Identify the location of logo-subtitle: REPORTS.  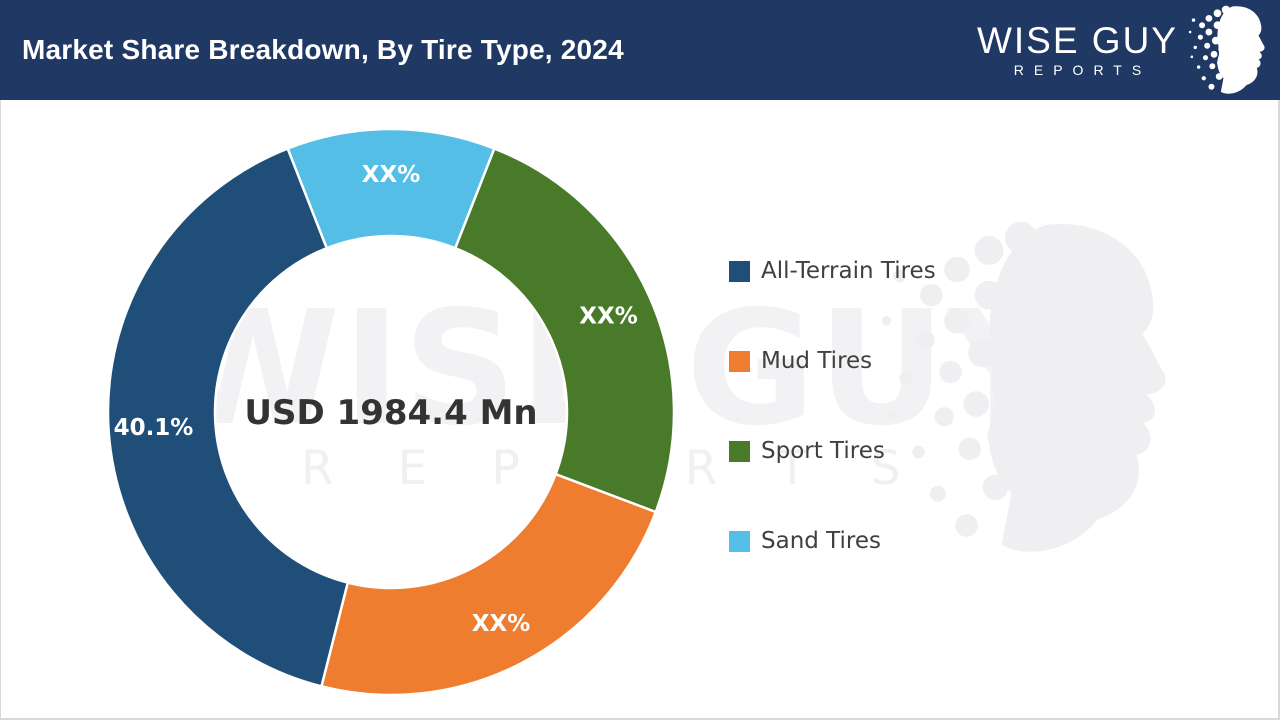
(1082, 70).